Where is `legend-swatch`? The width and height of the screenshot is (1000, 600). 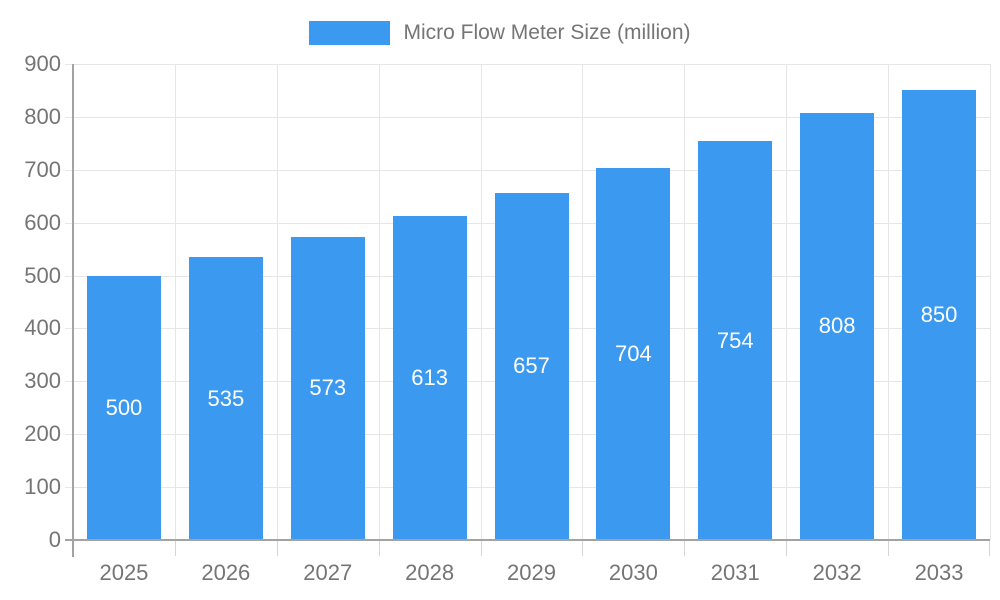
legend-swatch is located at coordinates (350, 33).